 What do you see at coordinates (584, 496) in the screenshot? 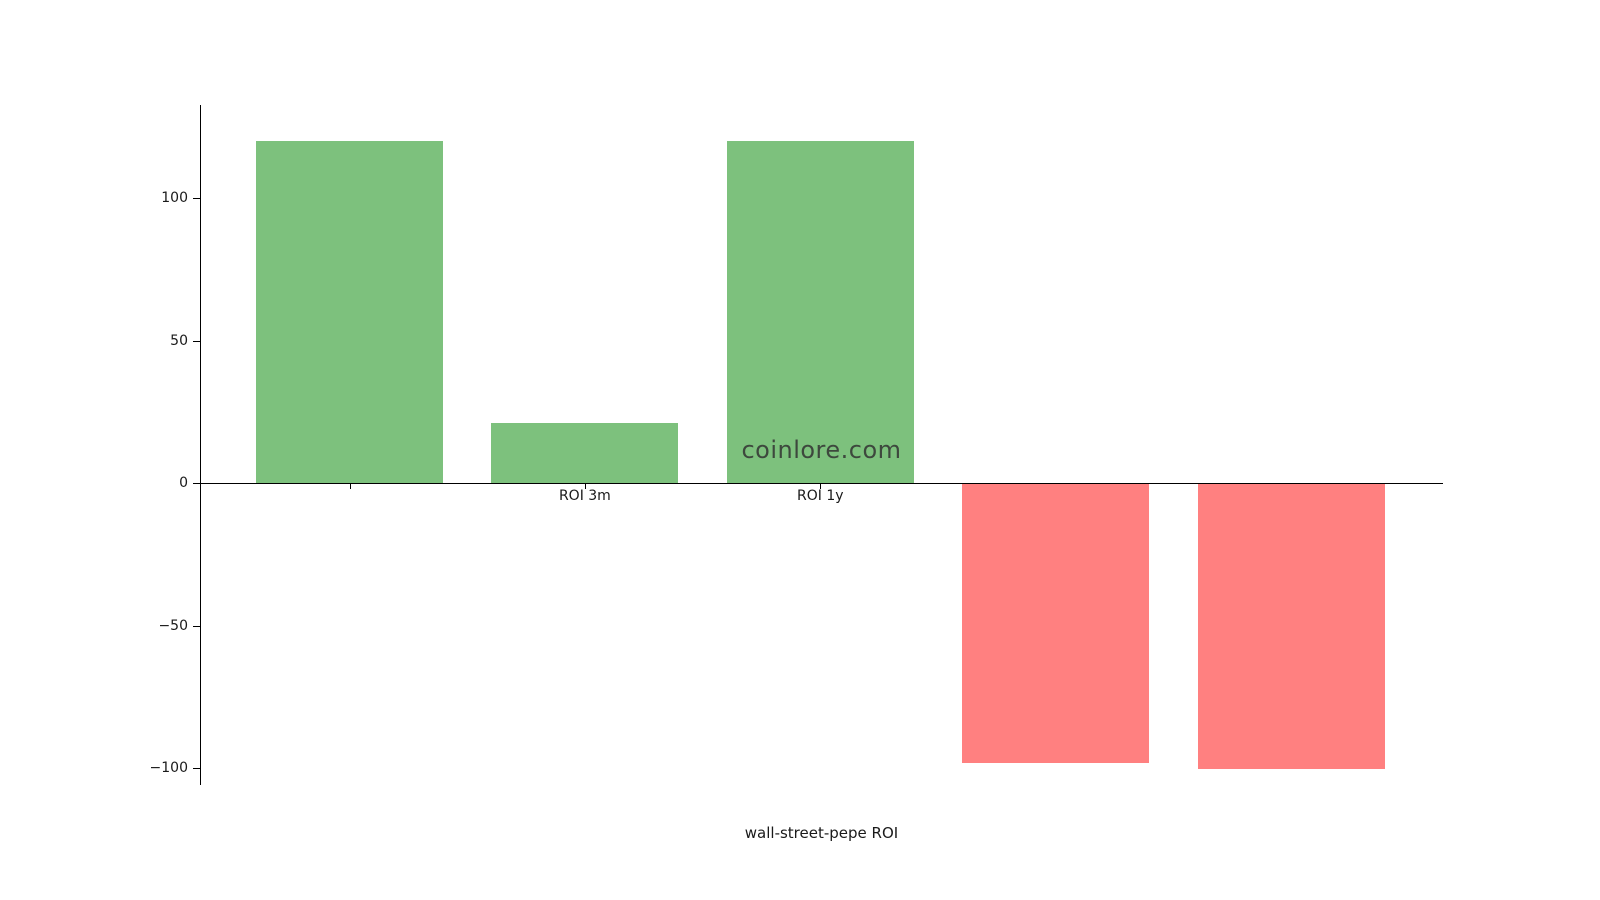
I see `x-tick-label: ROI 3m` at bounding box center [584, 496].